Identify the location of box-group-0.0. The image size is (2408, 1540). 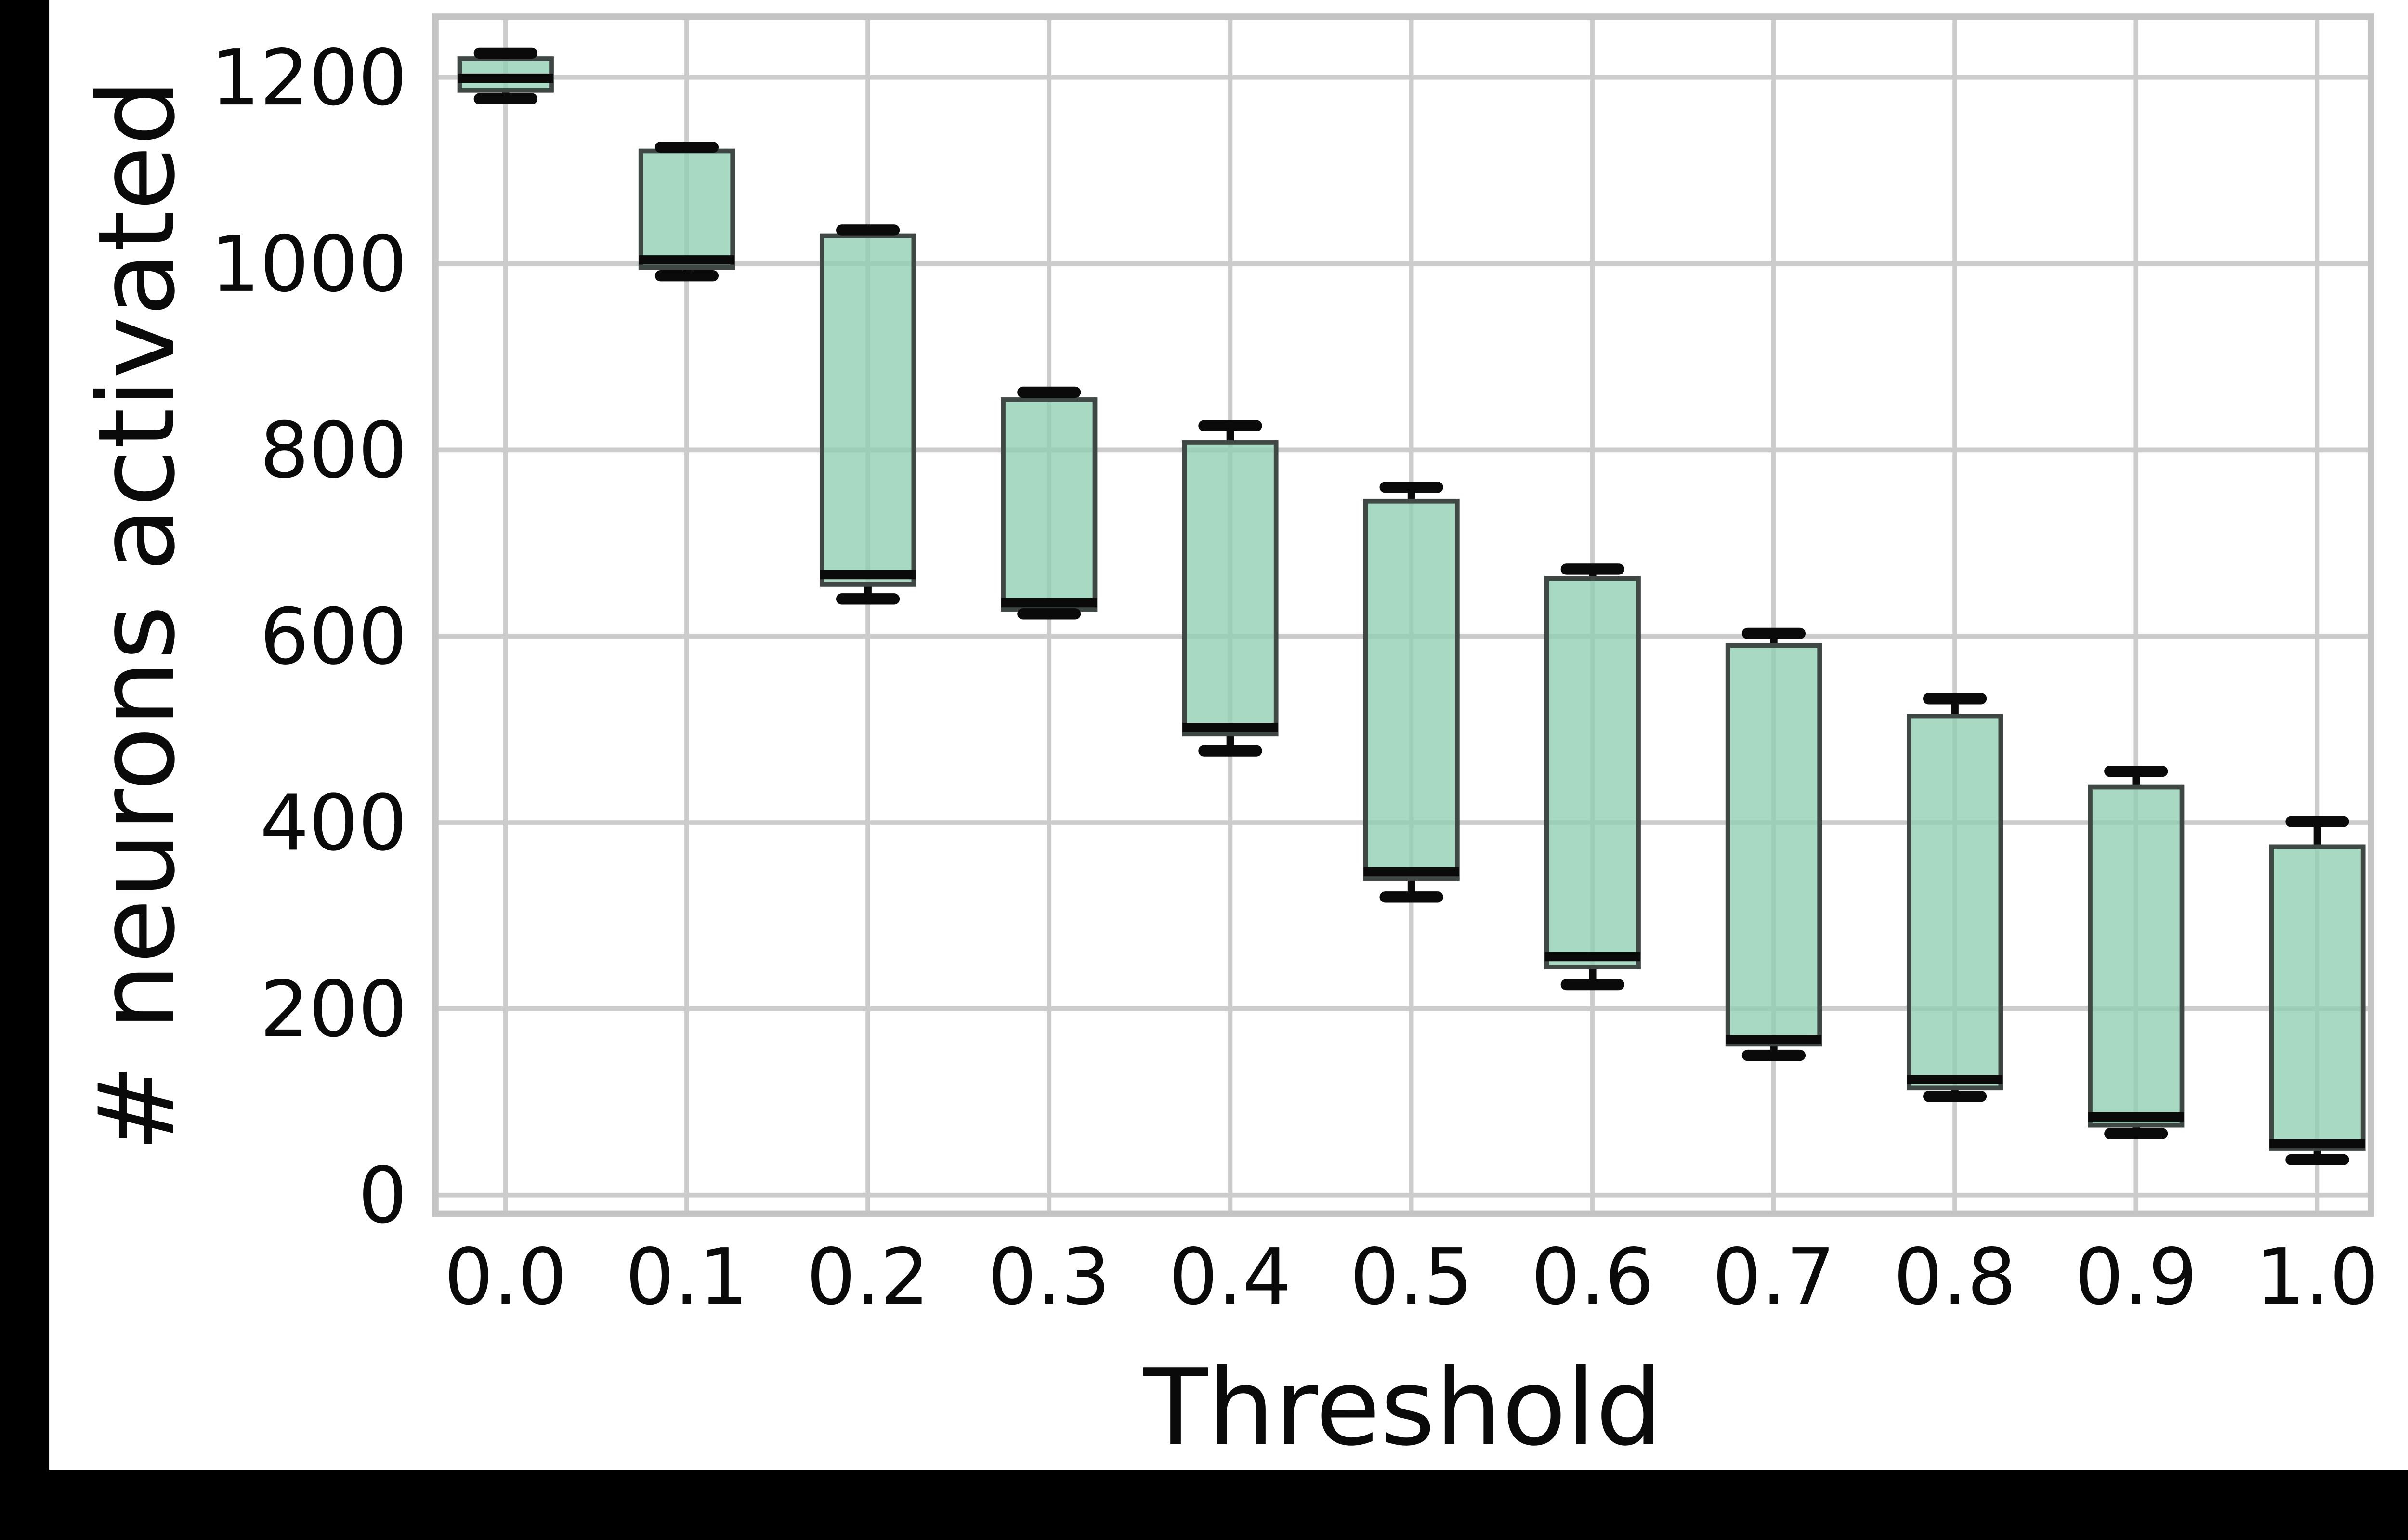
(505, 75).